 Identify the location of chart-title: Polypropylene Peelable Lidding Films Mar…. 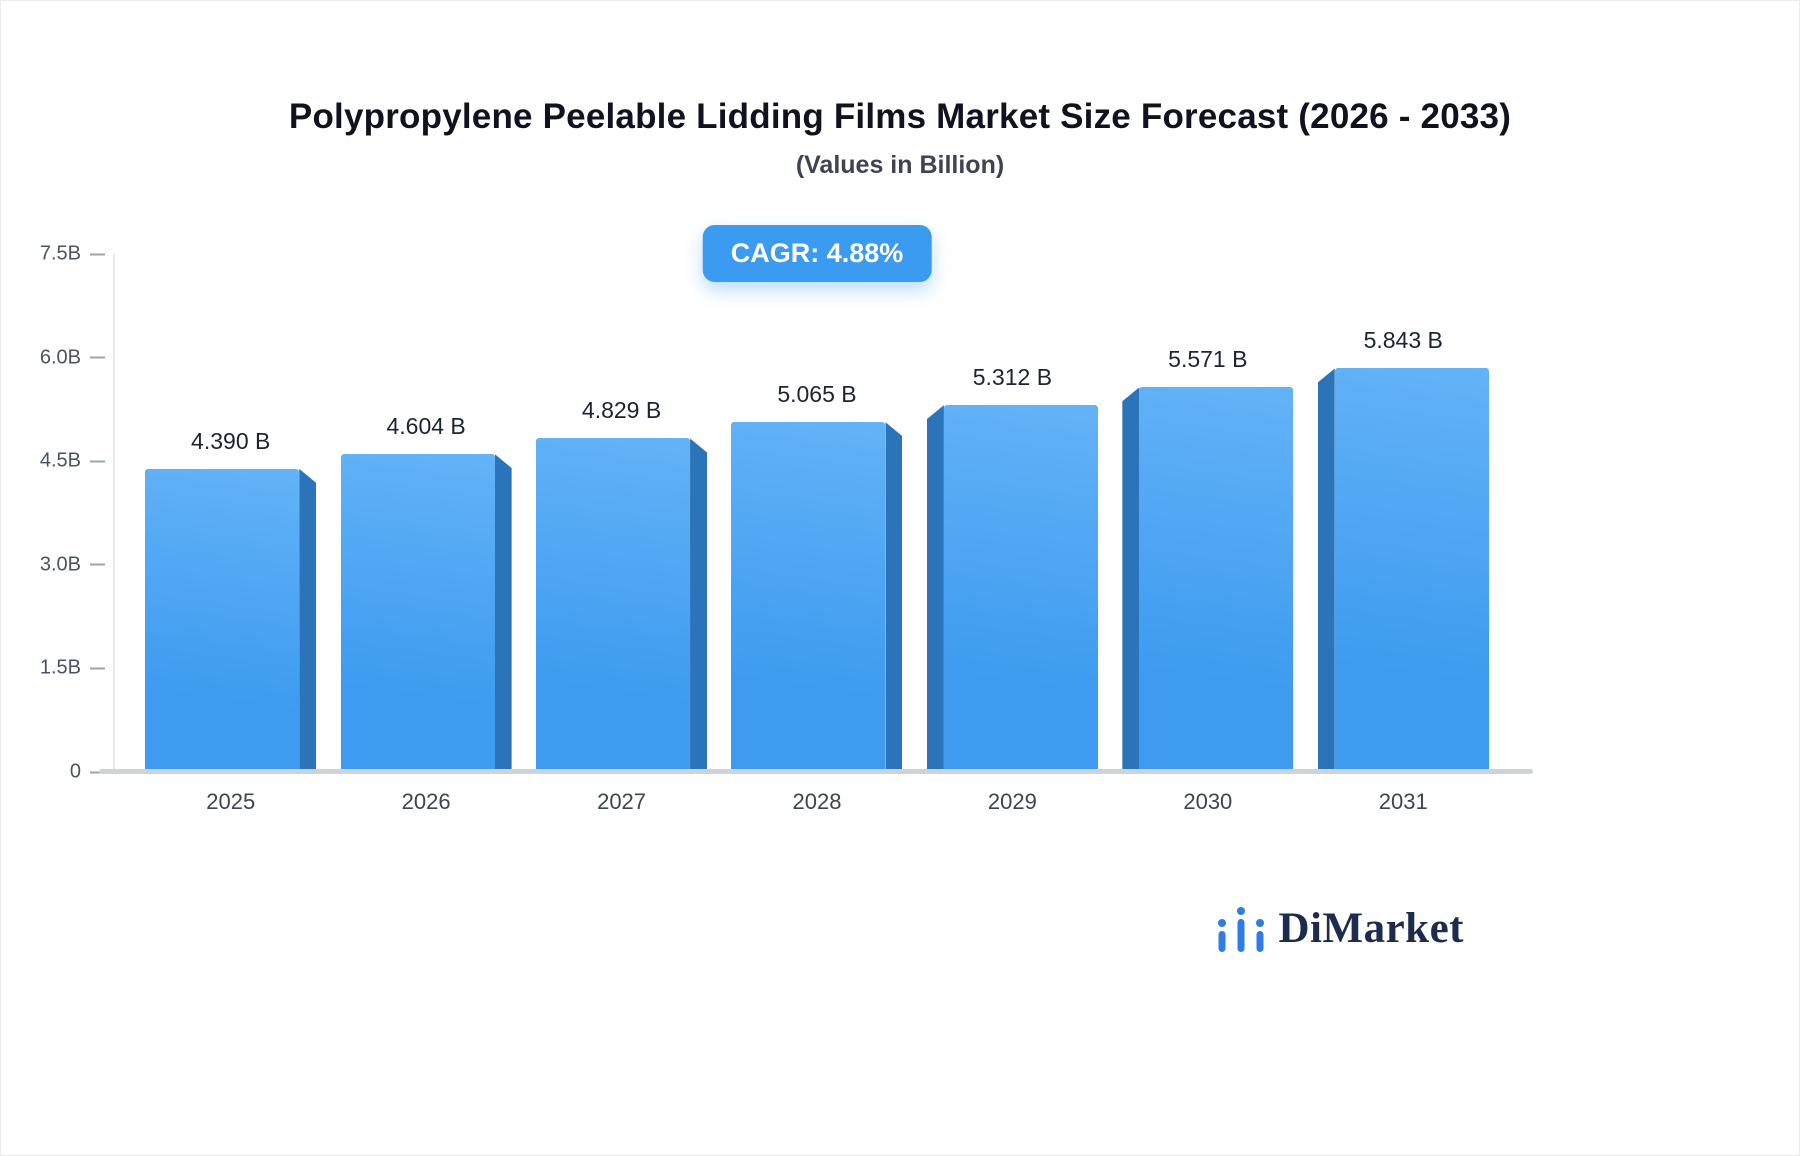
(900, 116).